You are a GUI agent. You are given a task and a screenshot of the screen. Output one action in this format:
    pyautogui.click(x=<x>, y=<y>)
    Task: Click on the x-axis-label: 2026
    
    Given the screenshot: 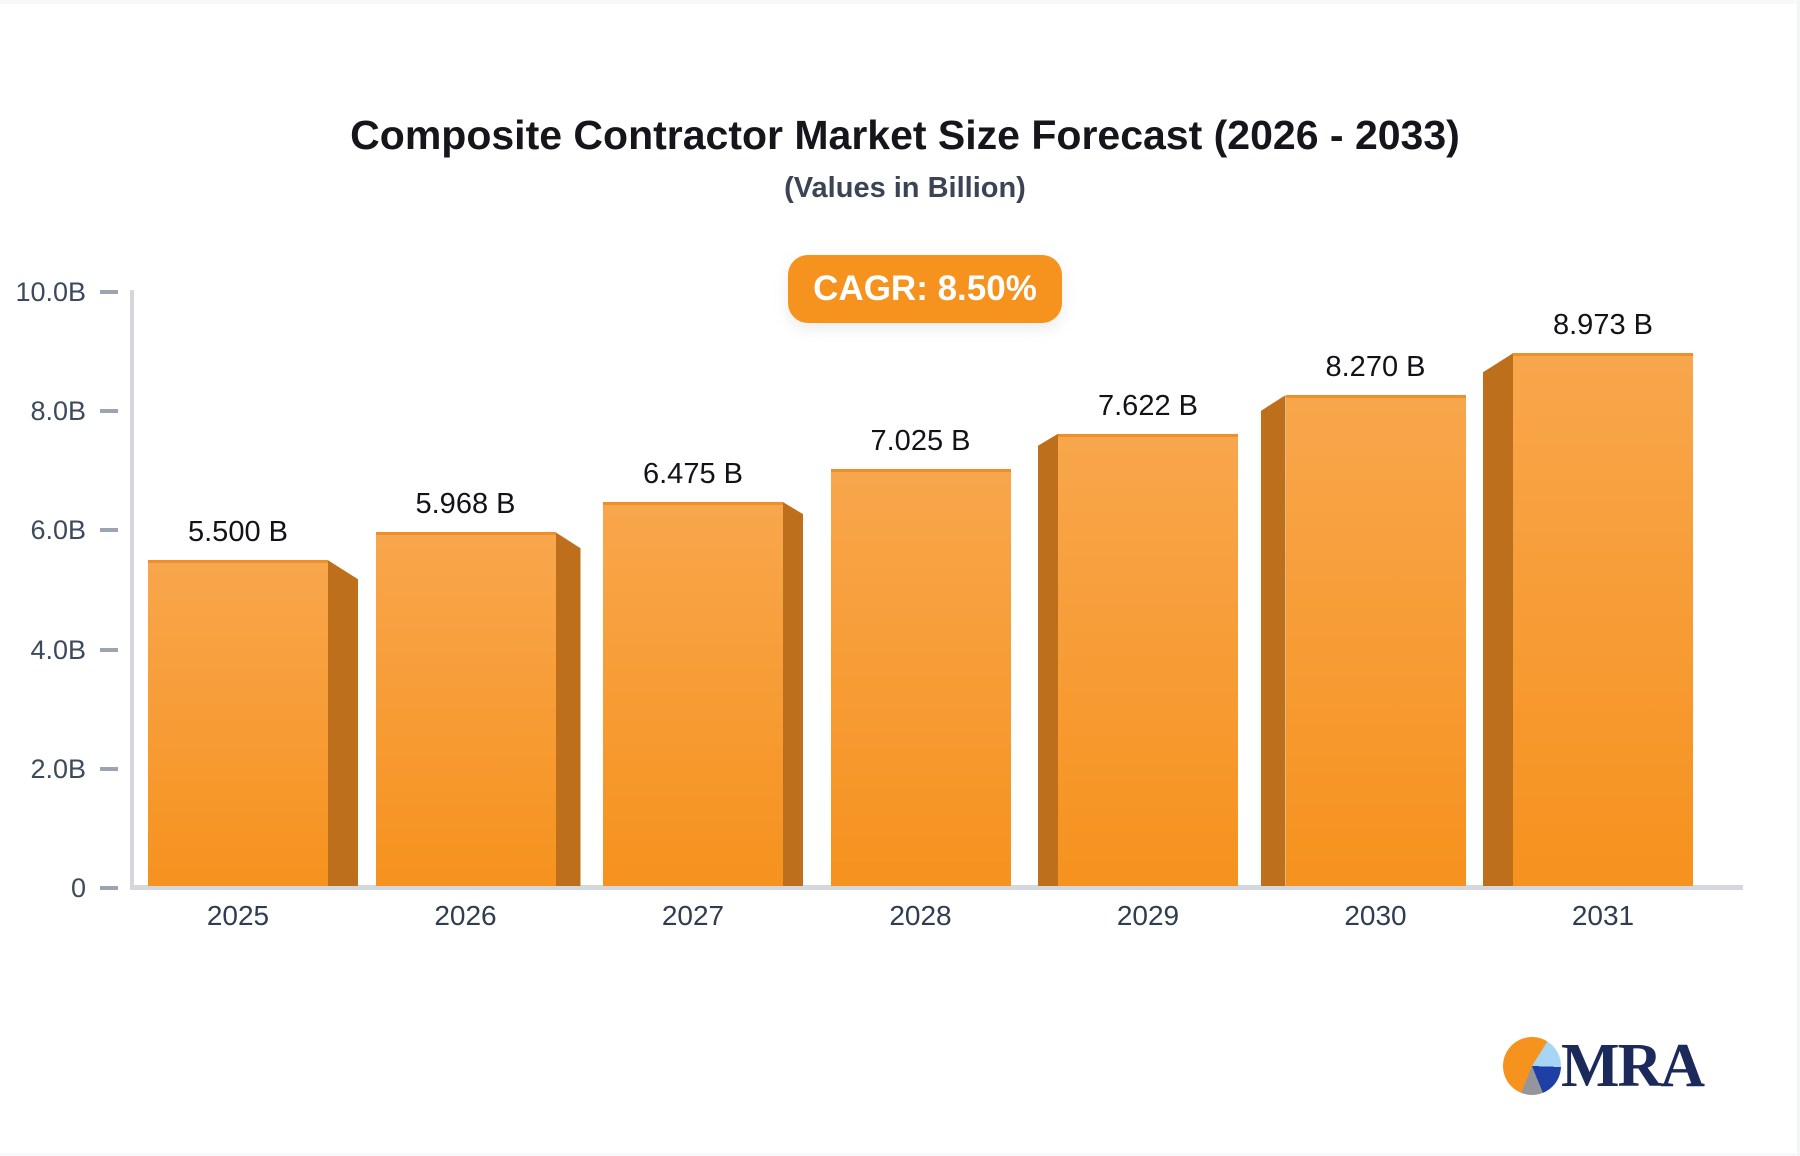 What is the action you would take?
    pyautogui.click(x=465, y=915)
    